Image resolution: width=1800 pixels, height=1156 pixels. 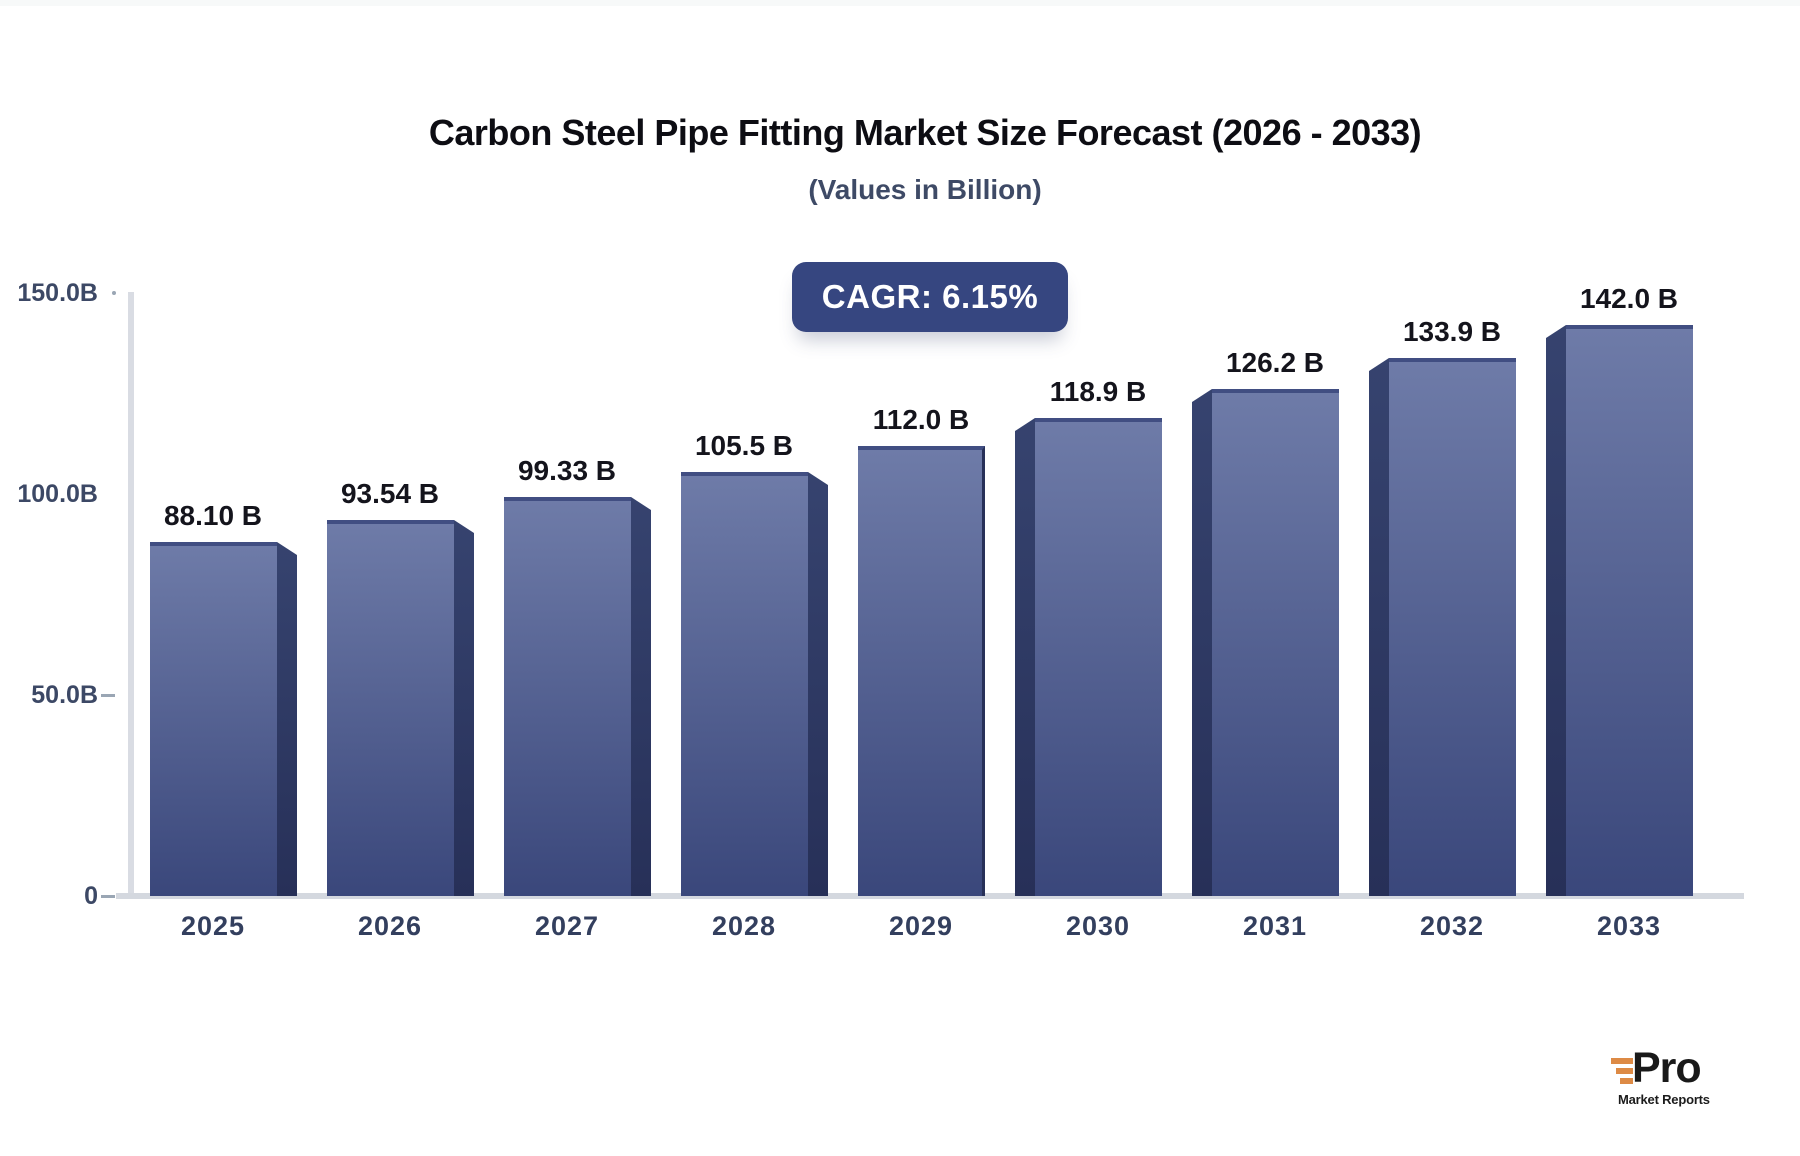 What do you see at coordinates (567, 926) in the screenshot?
I see `x-axis-label-2027: 2027` at bounding box center [567, 926].